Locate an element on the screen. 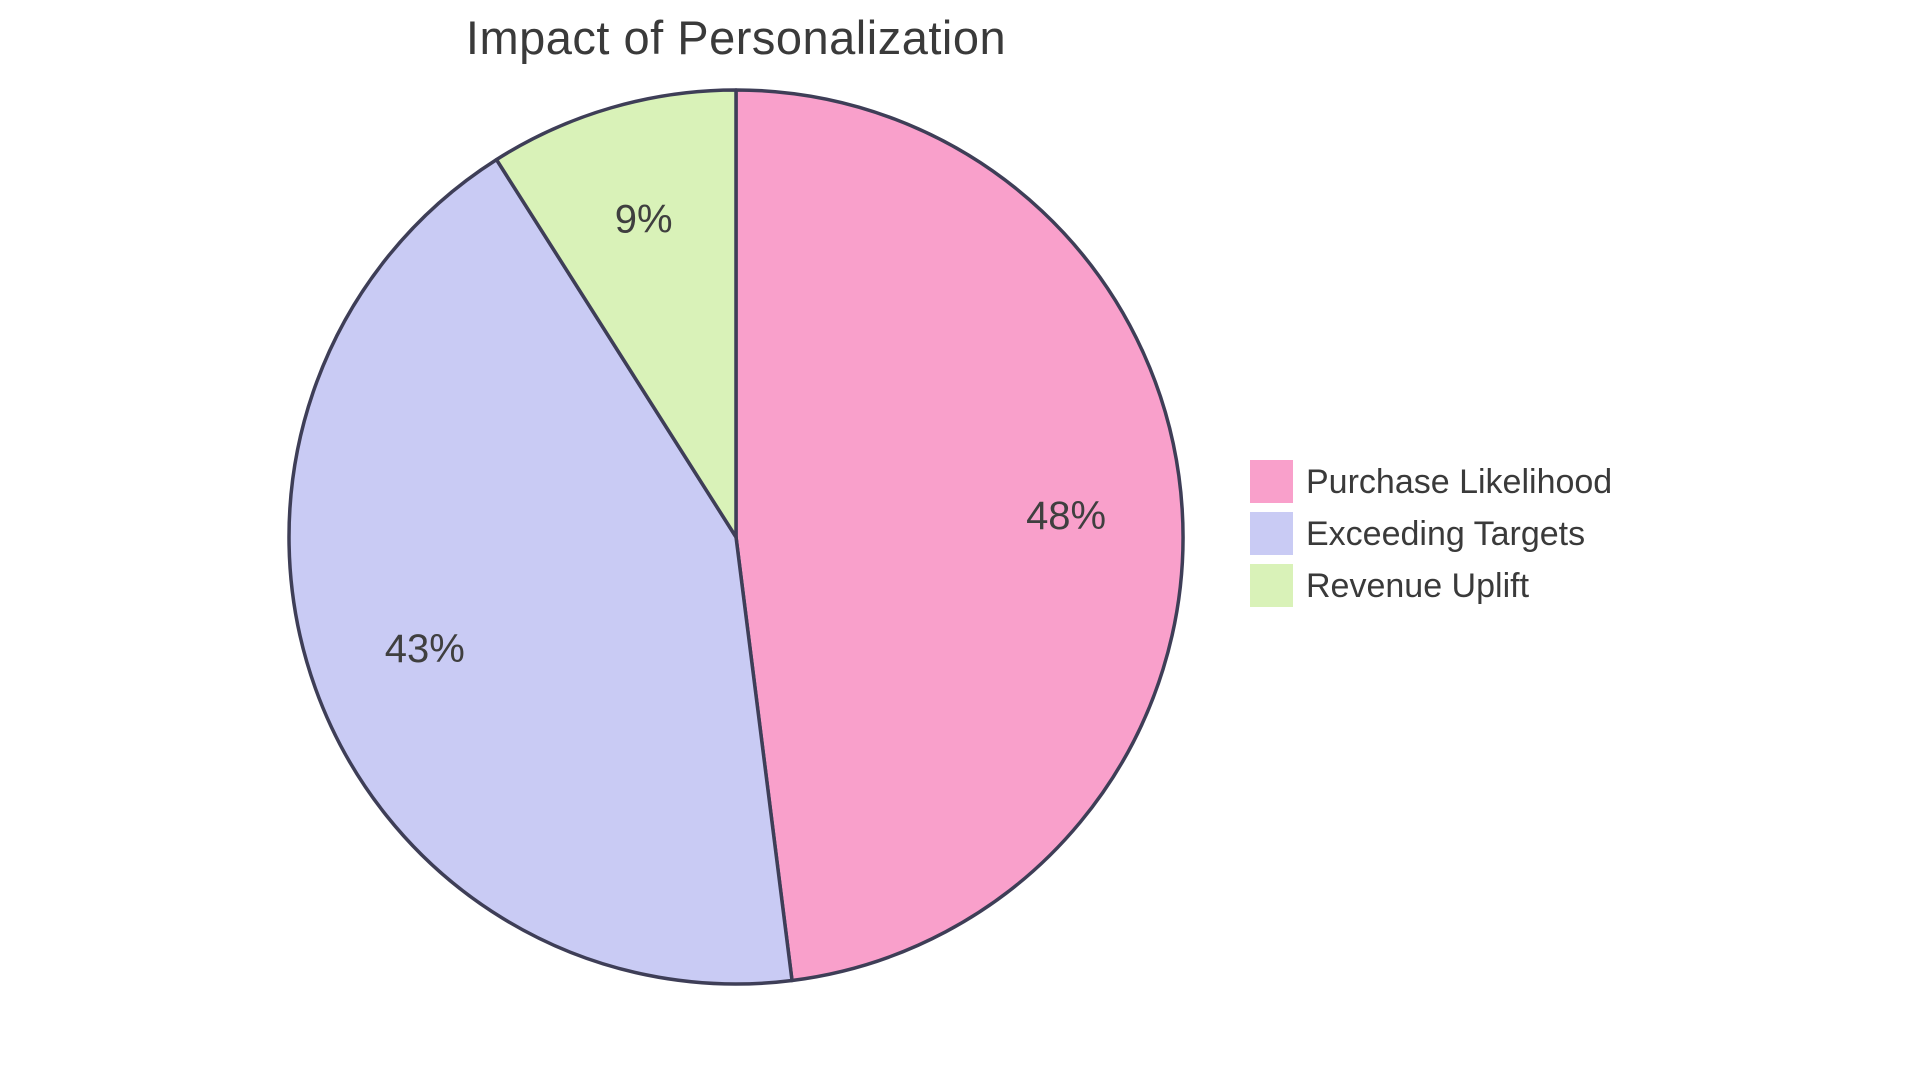  legend-label: Exceeding Targets is located at coordinates (1446, 533).